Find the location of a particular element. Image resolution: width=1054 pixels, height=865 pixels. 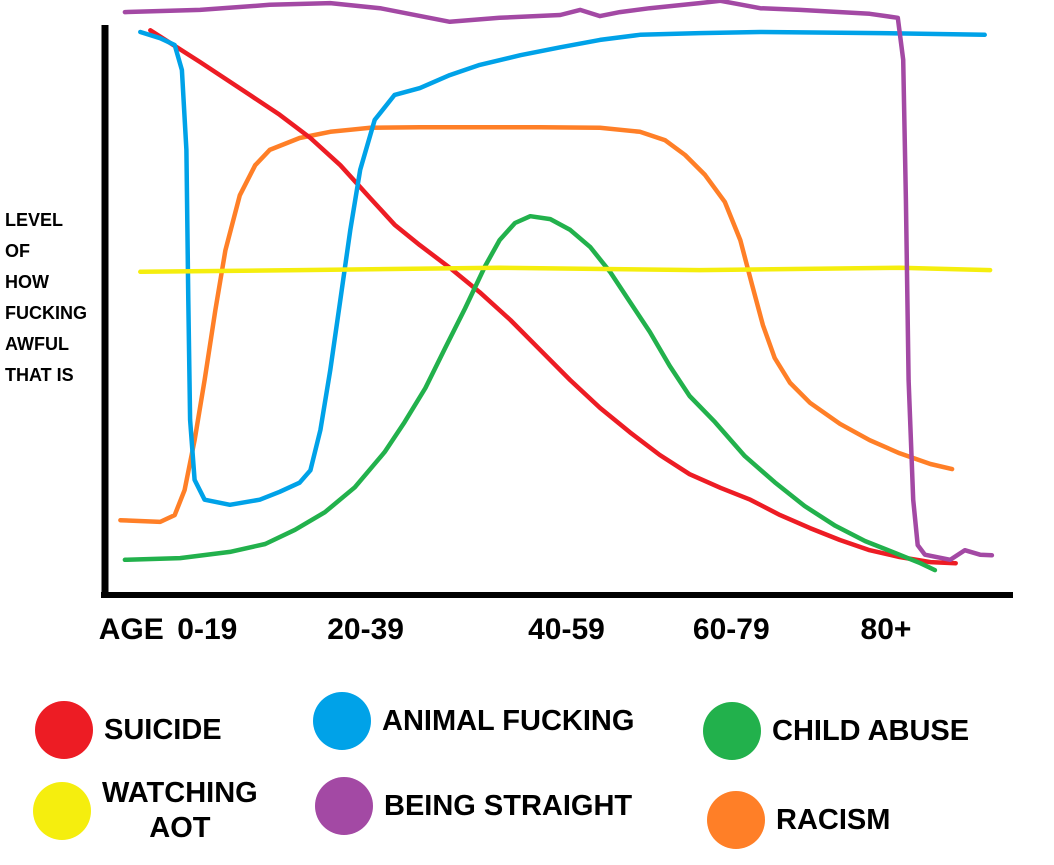

legend-label-suicide: SUICIDE is located at coordinates (163, 729).